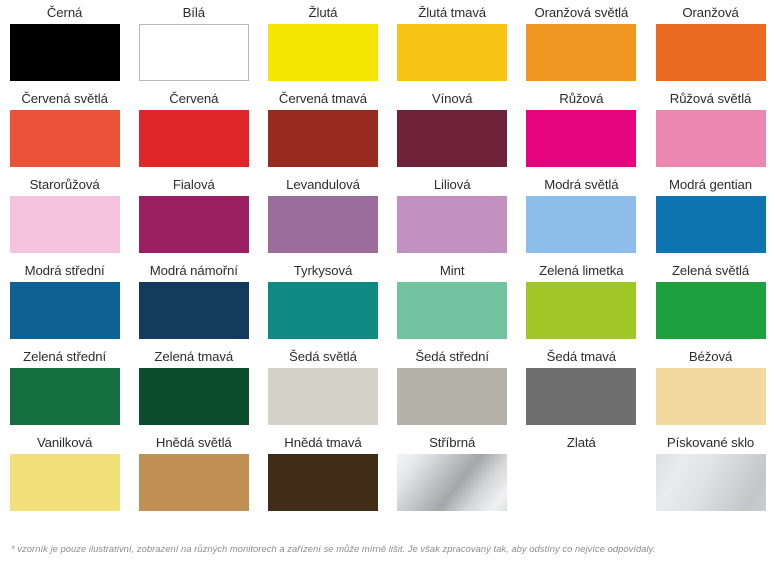 The image size is (775, 564). Describe the element at coordinates (64, 12) in the screenshot. I see `swatch-label: Černá` at that location.